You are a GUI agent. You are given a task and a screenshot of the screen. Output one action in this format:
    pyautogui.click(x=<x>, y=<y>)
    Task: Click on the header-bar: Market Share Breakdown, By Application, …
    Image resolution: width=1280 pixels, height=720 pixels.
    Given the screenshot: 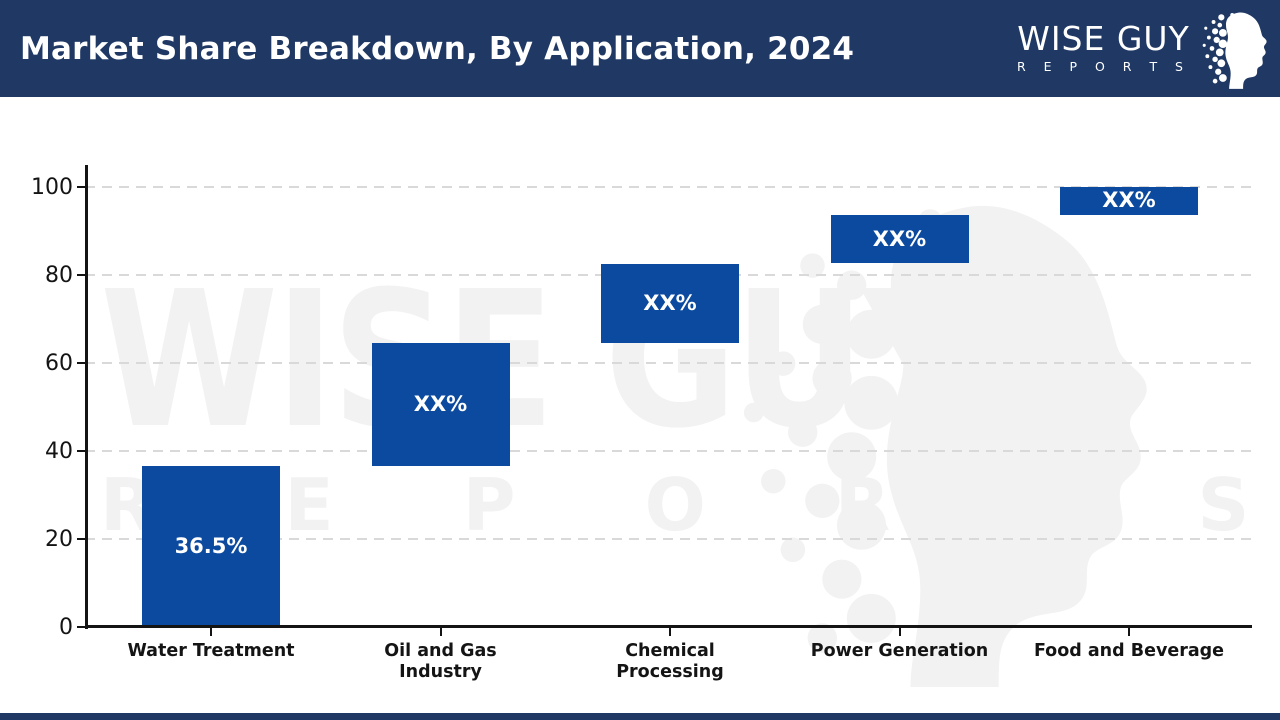 What is the action you would take?
    pyautogui.click(x=640, y=48)
    